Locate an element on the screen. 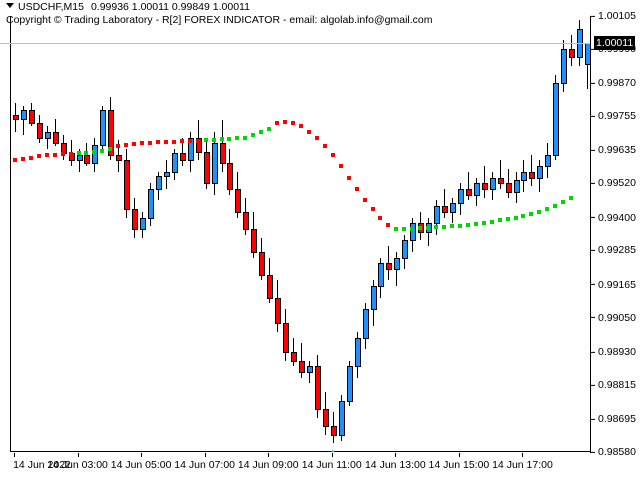 This screenshot has width=640, height=480. symbol-label: USDCHF,M15 is located at coordinates (51, 7).